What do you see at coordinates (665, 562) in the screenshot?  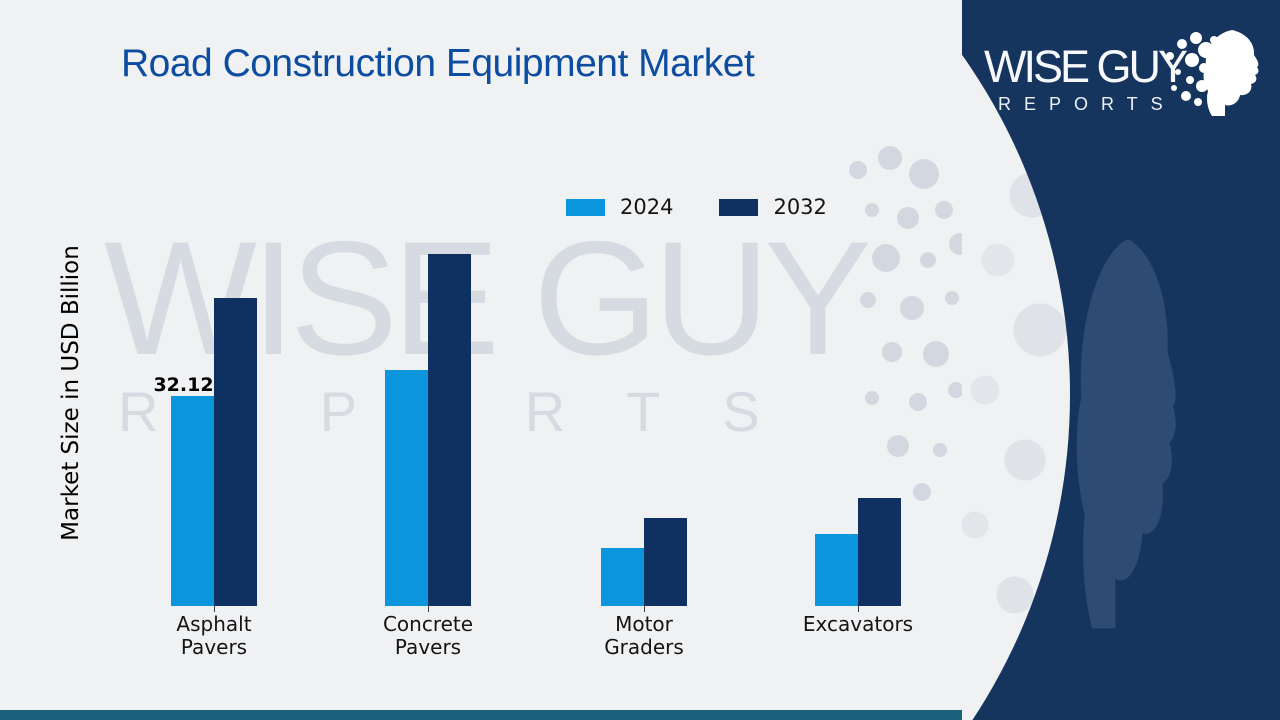 I see `bar-2032-motor-graders` at bounding box center [665, 562].